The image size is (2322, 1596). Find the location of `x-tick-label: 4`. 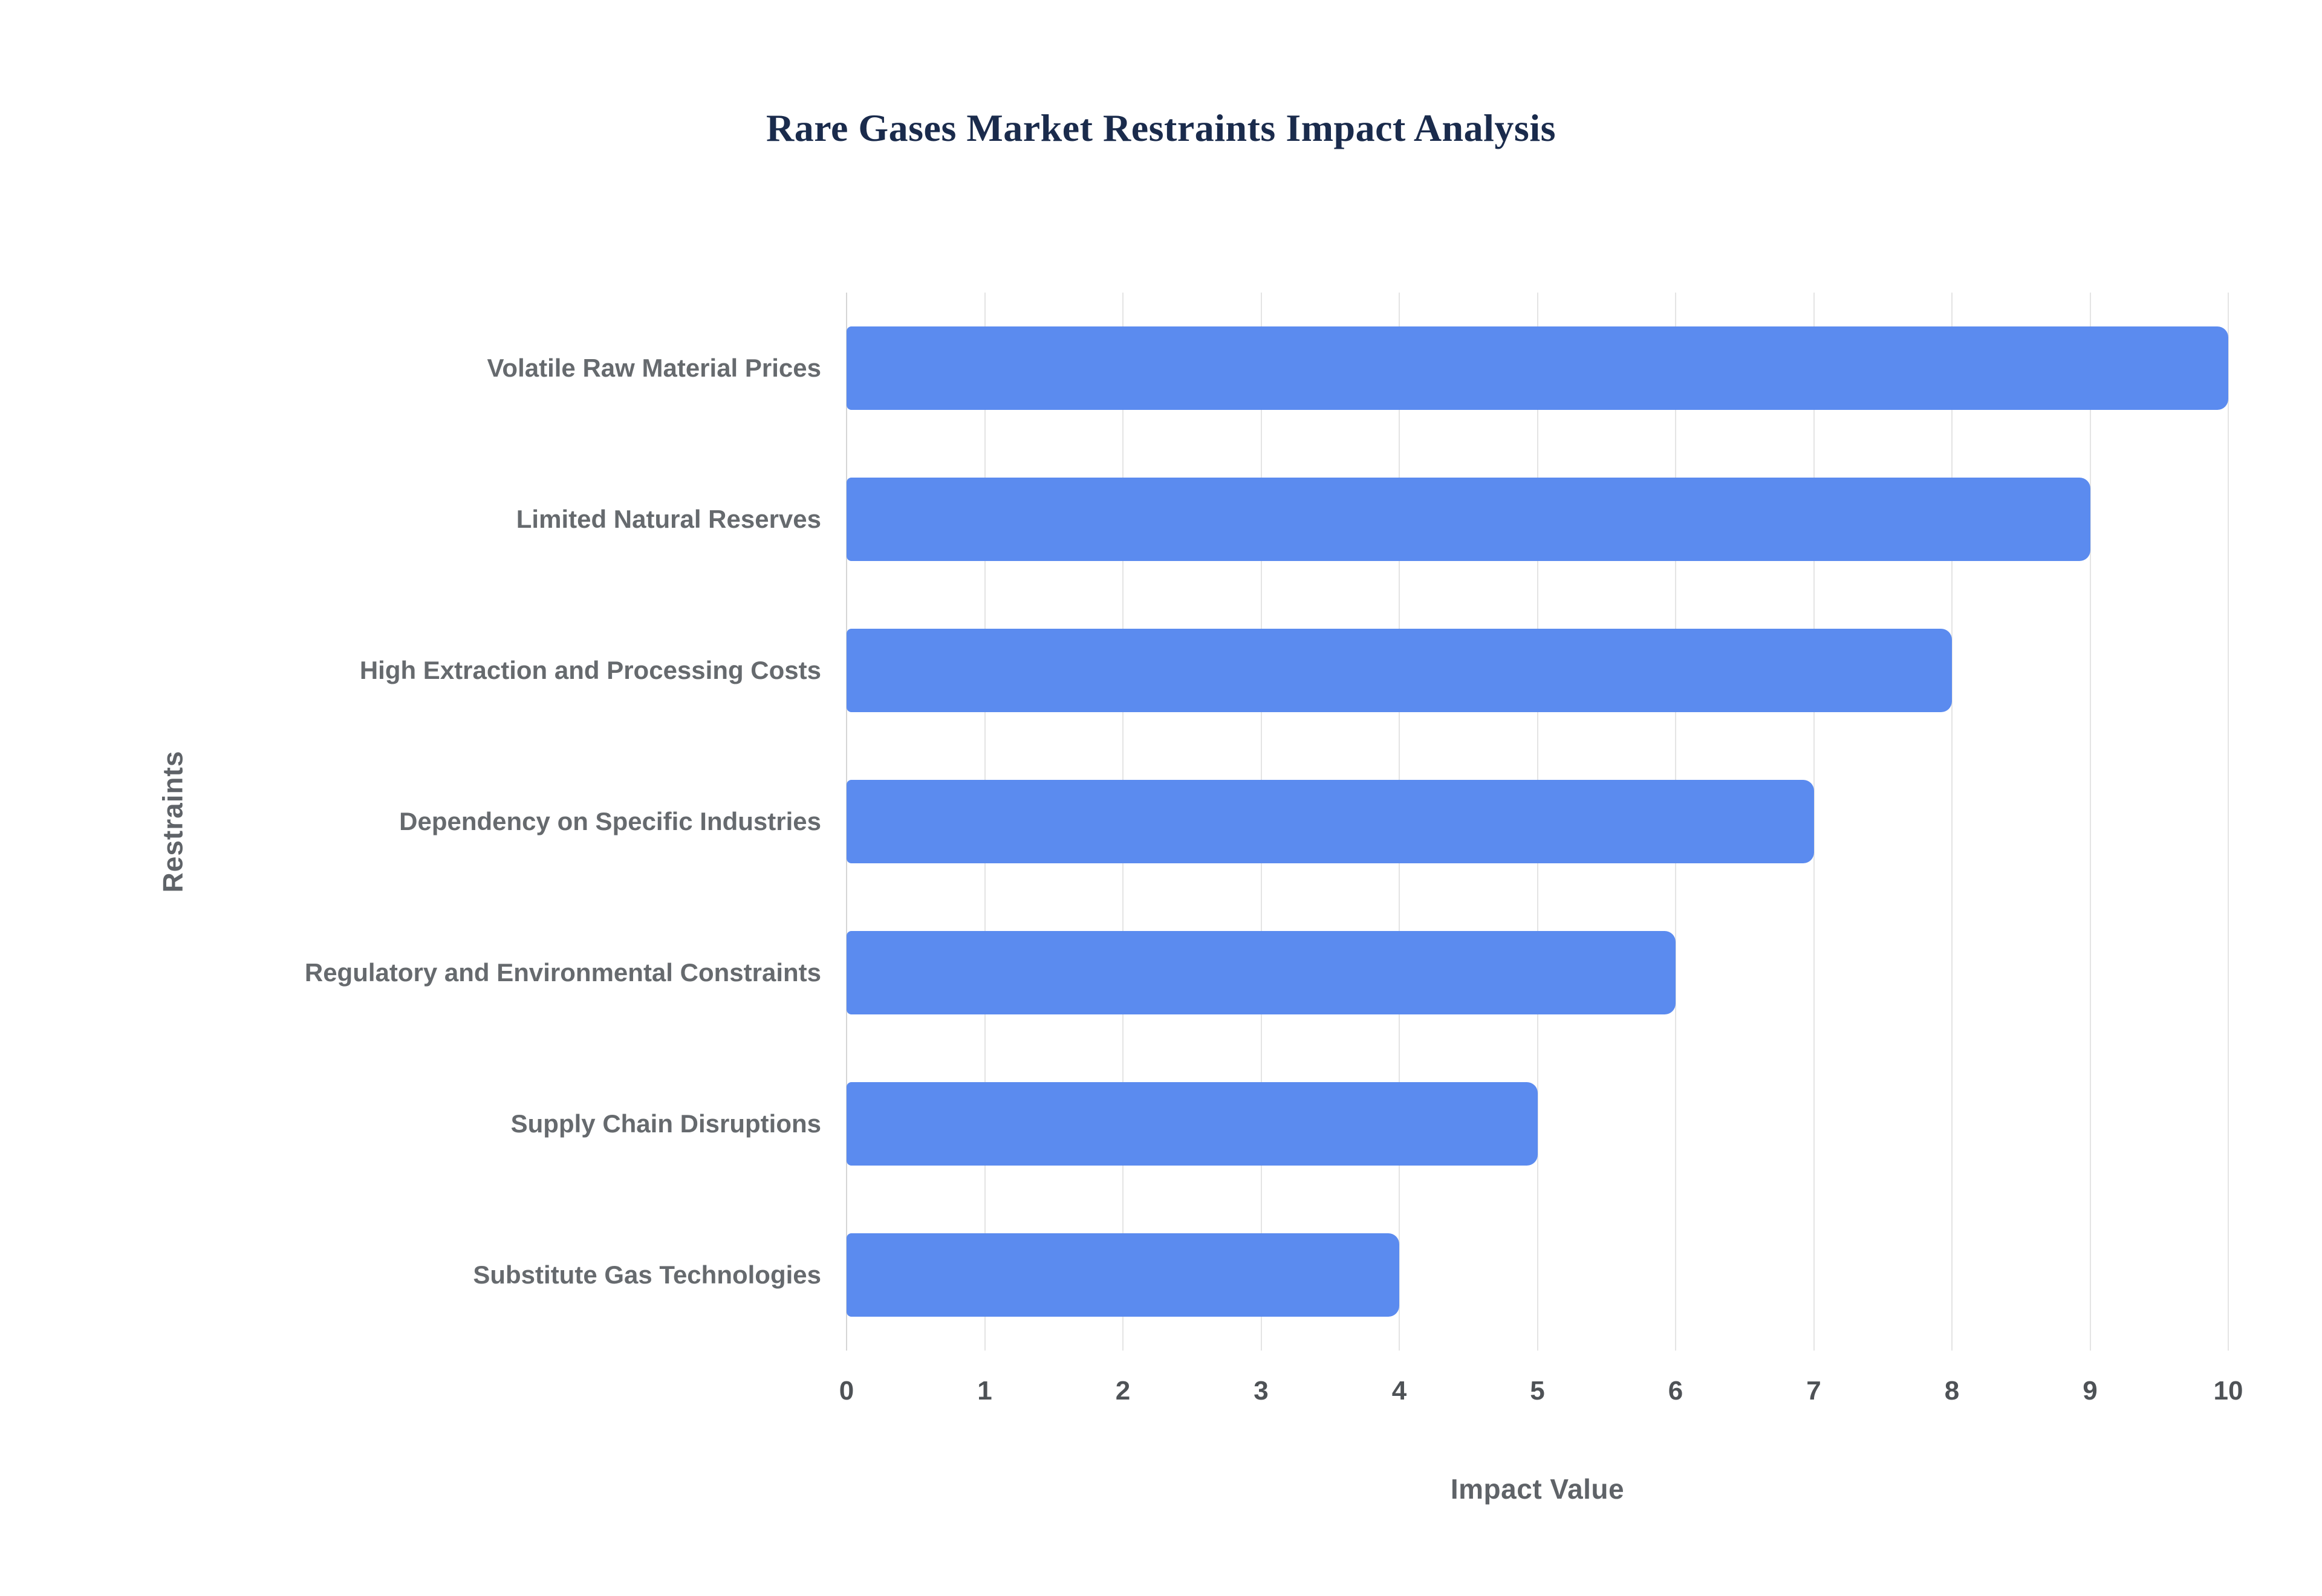

x-tick-label: 4 is located at coordinates (1399, 1391).